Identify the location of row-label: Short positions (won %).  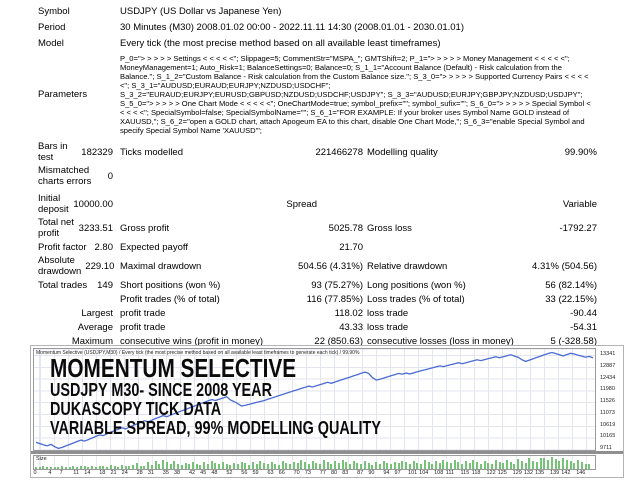
(170, 285).